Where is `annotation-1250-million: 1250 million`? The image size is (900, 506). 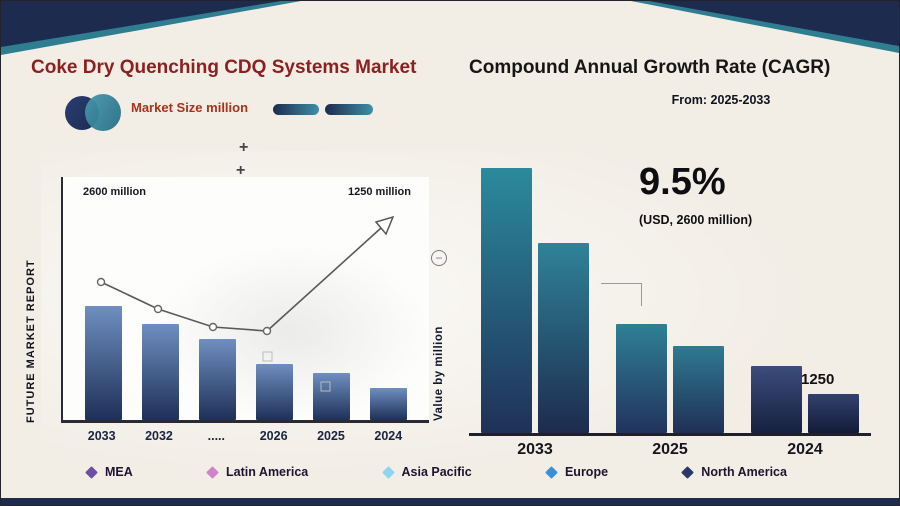 annotation-1250-million: 1250 million is located at coordinates (379, 192).